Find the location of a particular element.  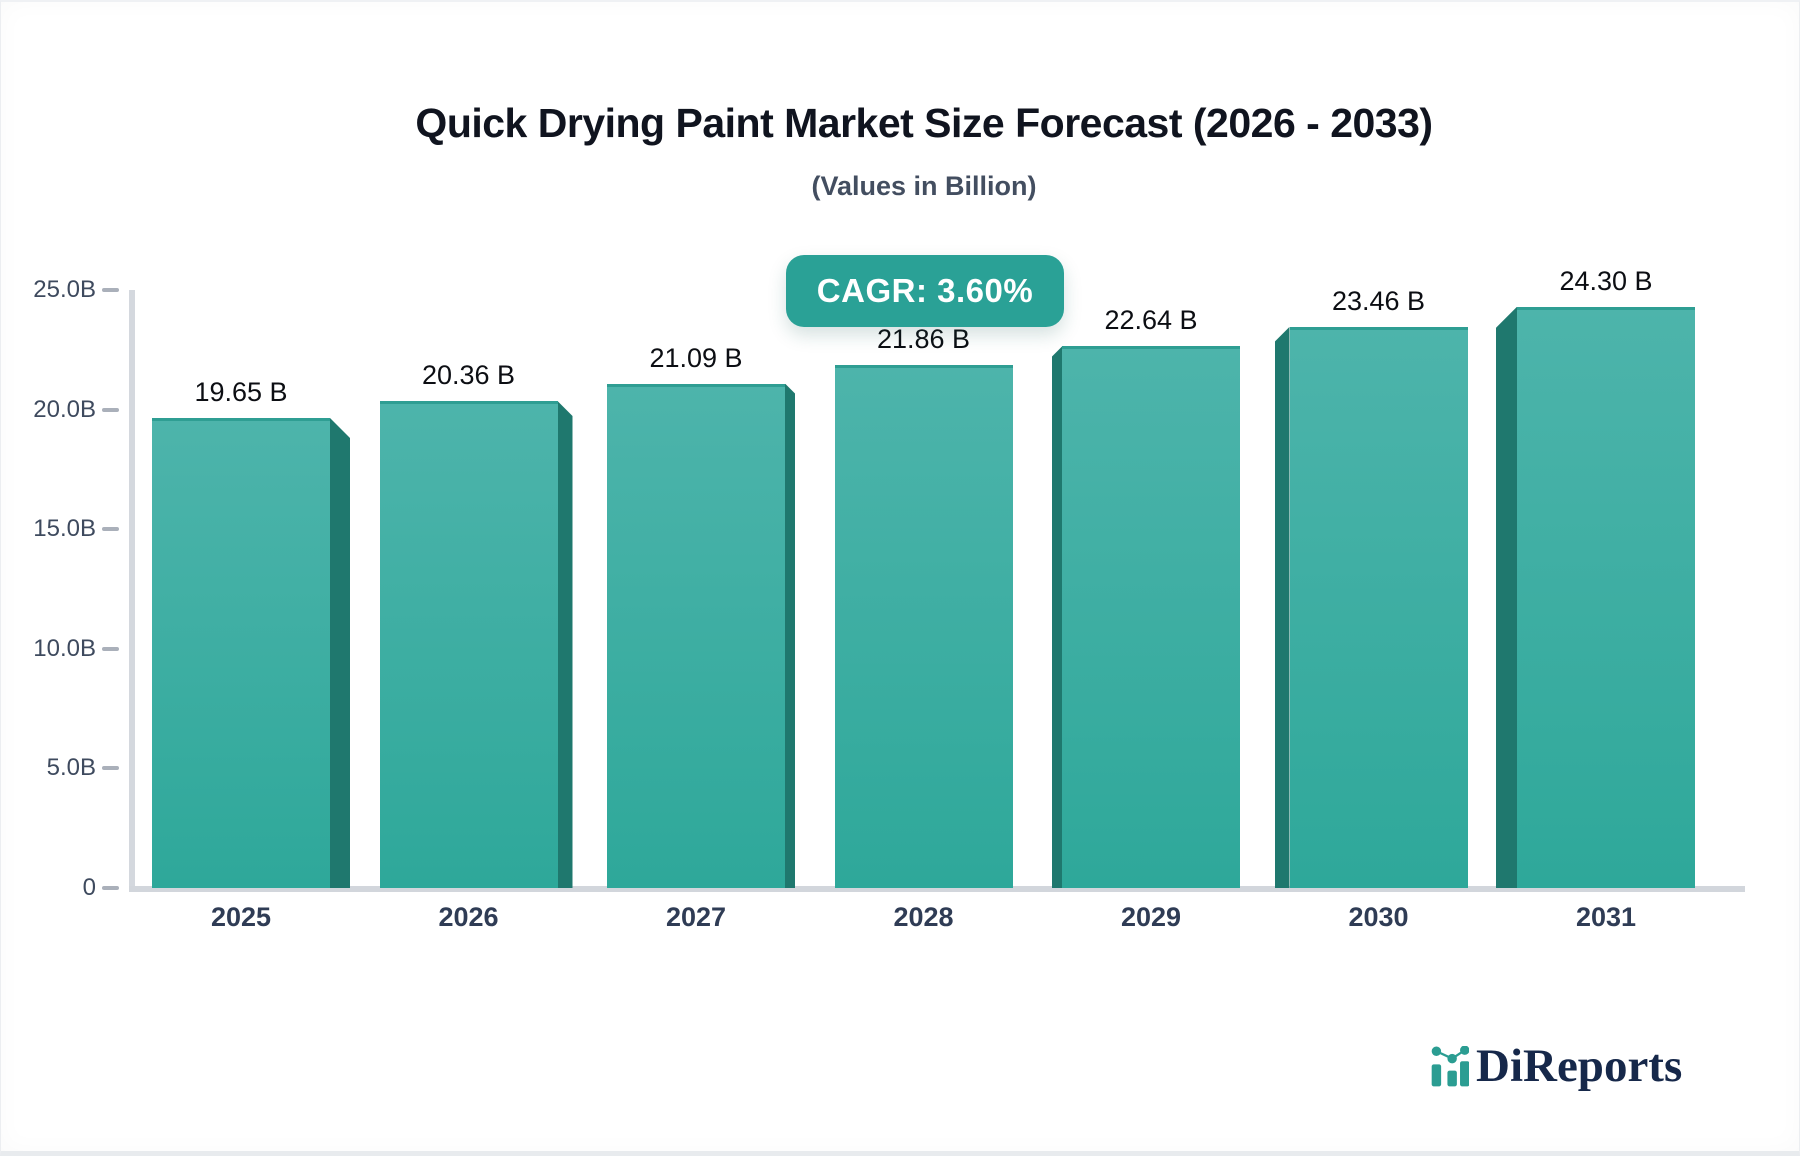

cagr-badge: CAGR: 3.60% is located at coordinates (925, 291).